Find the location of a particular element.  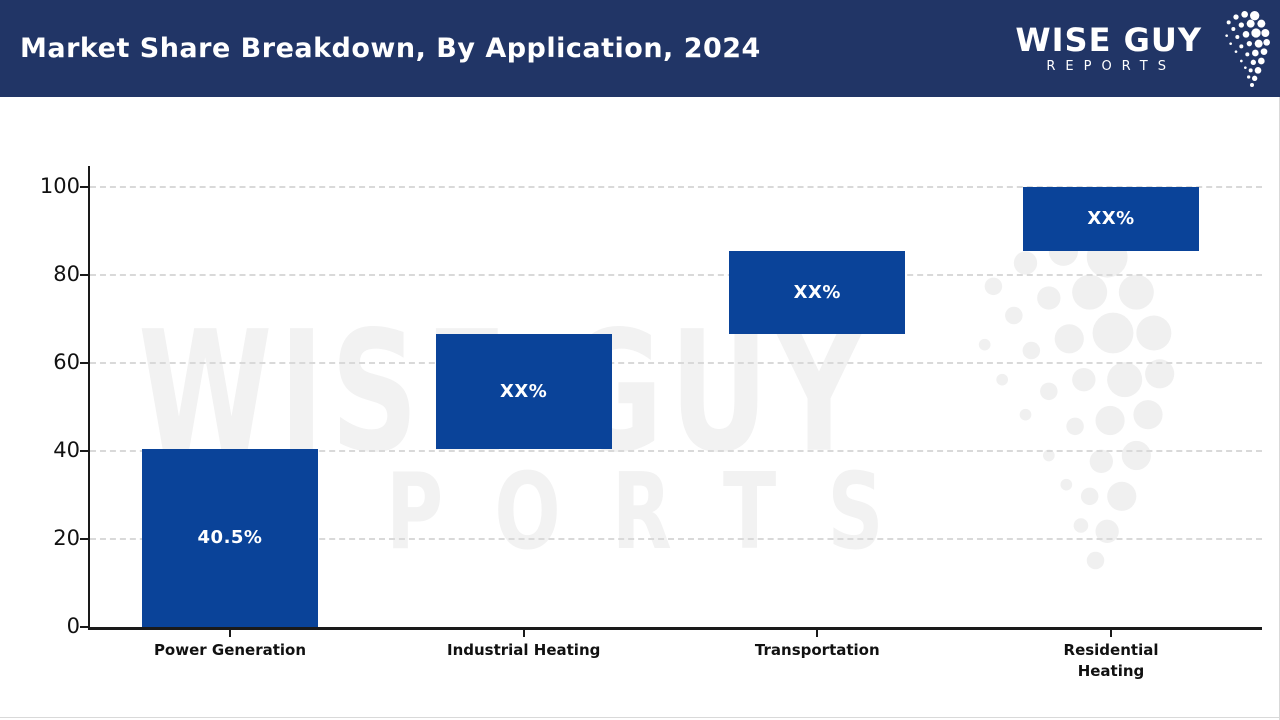

bar-industrial-heating: XX% is located at coordinates (523, 391).